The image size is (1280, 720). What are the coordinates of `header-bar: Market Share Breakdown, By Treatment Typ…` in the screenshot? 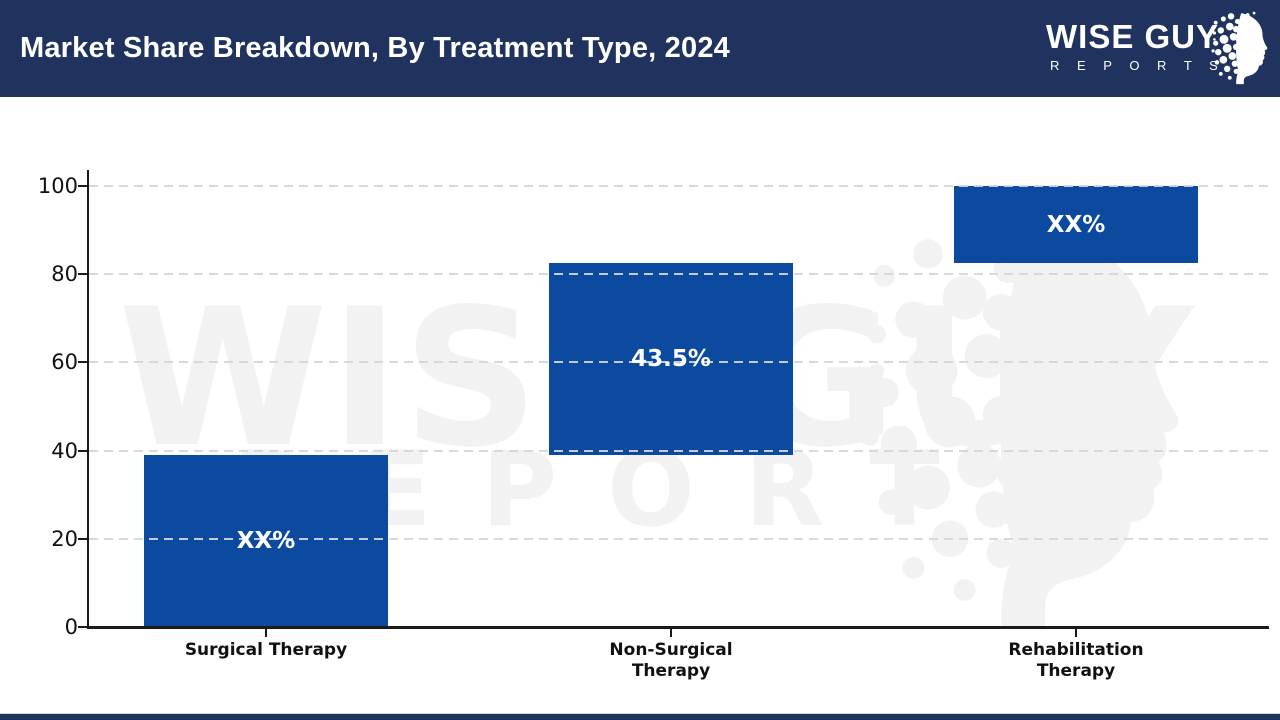 It's located at (640, 48).